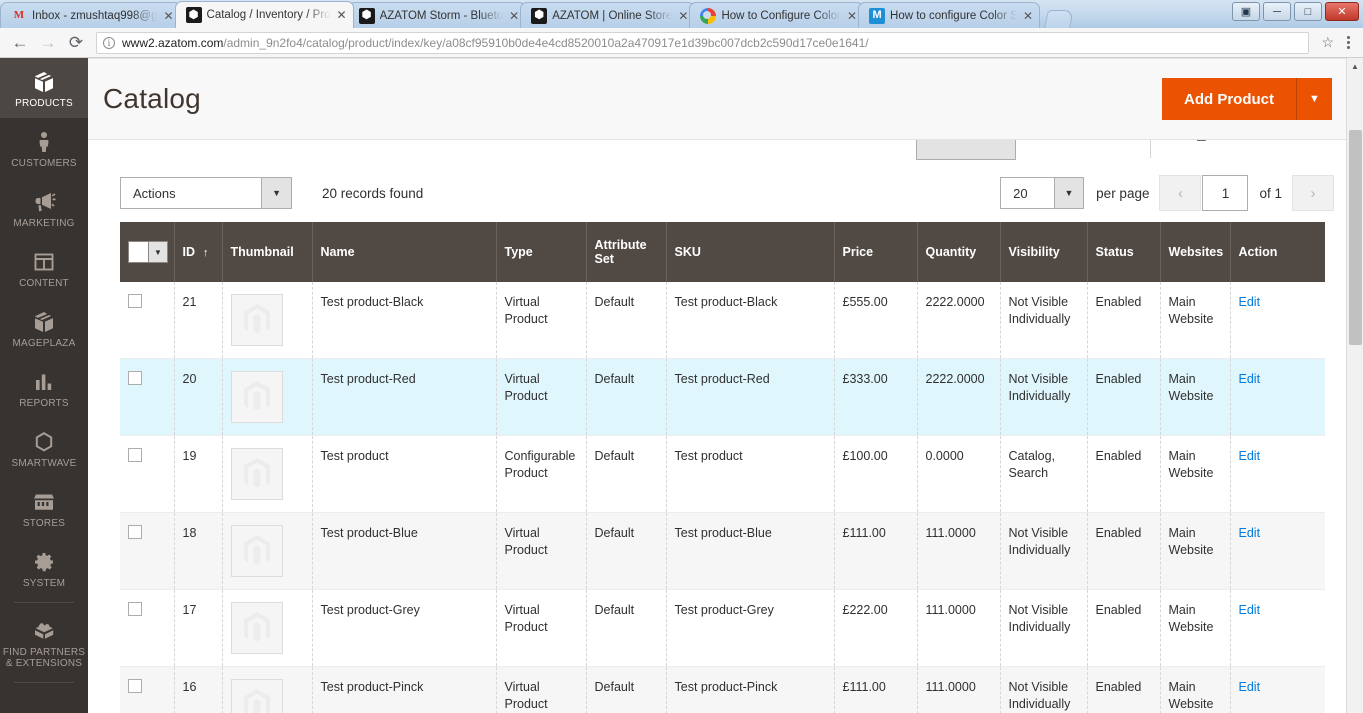 This screenshot has height=713, width=1363. I want to click on column-header-visibility: Visibility, so click(1044, 252).